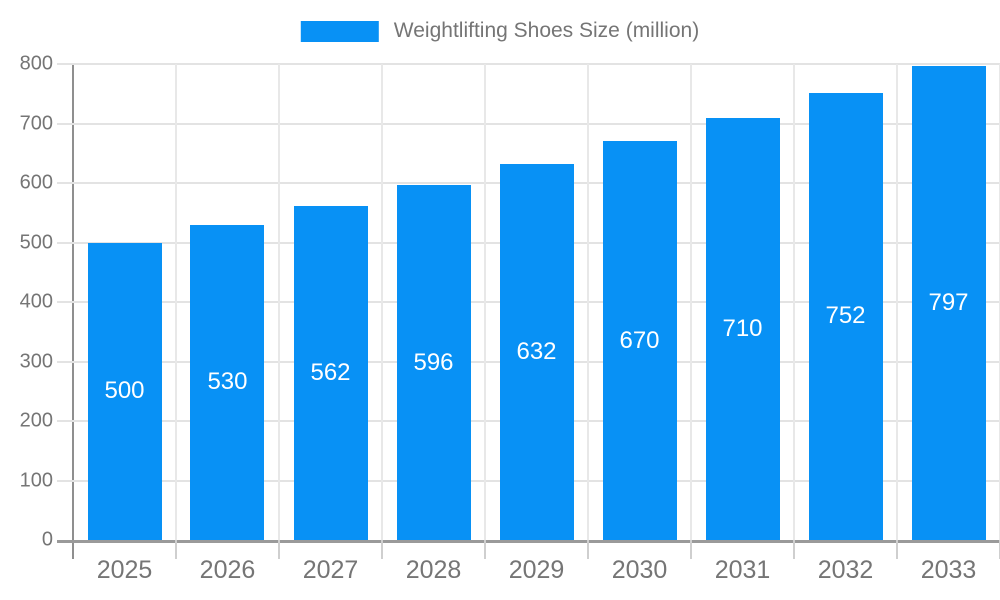  I want to click on legend: Weightlifting Shoes Size (million), so click(500, 31).